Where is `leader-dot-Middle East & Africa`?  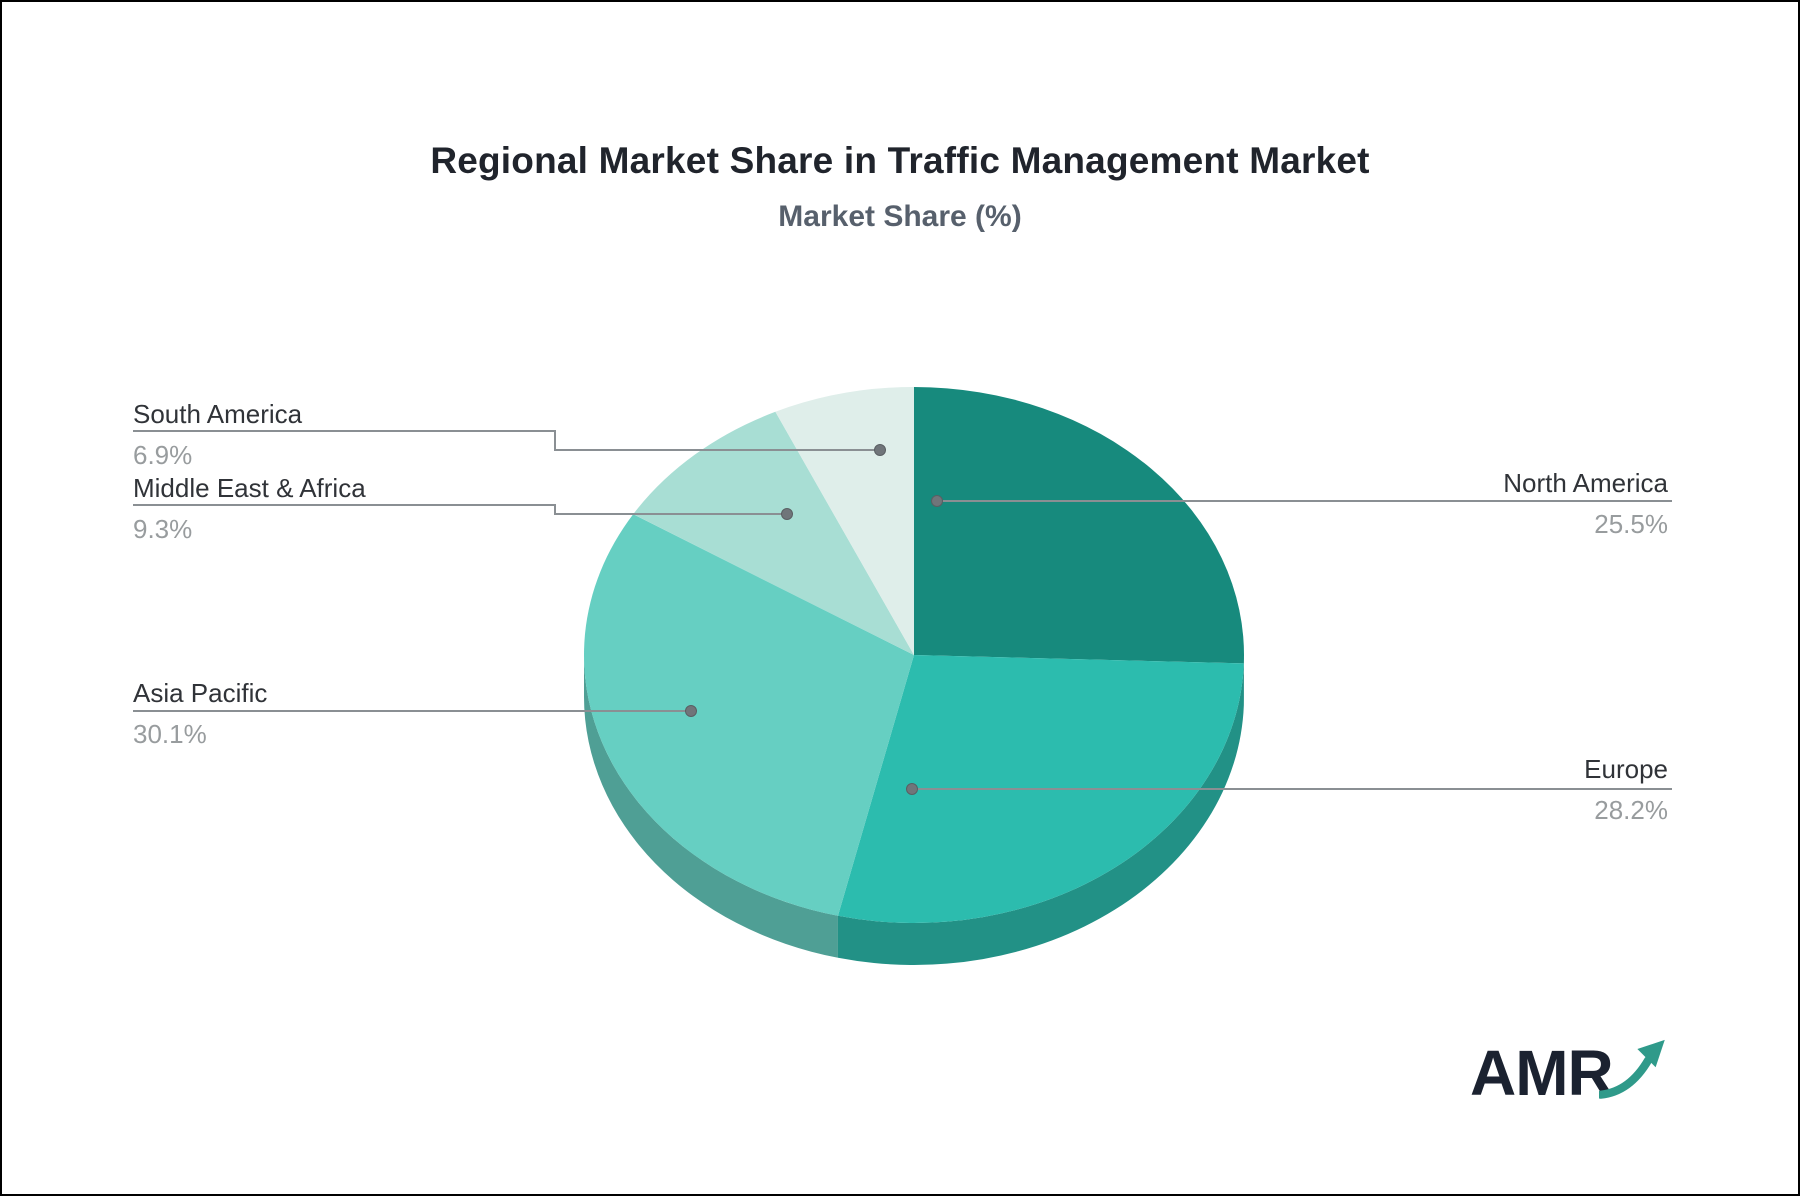 leader-dot-Middle East & Africa is located at coordinates (787, 514).